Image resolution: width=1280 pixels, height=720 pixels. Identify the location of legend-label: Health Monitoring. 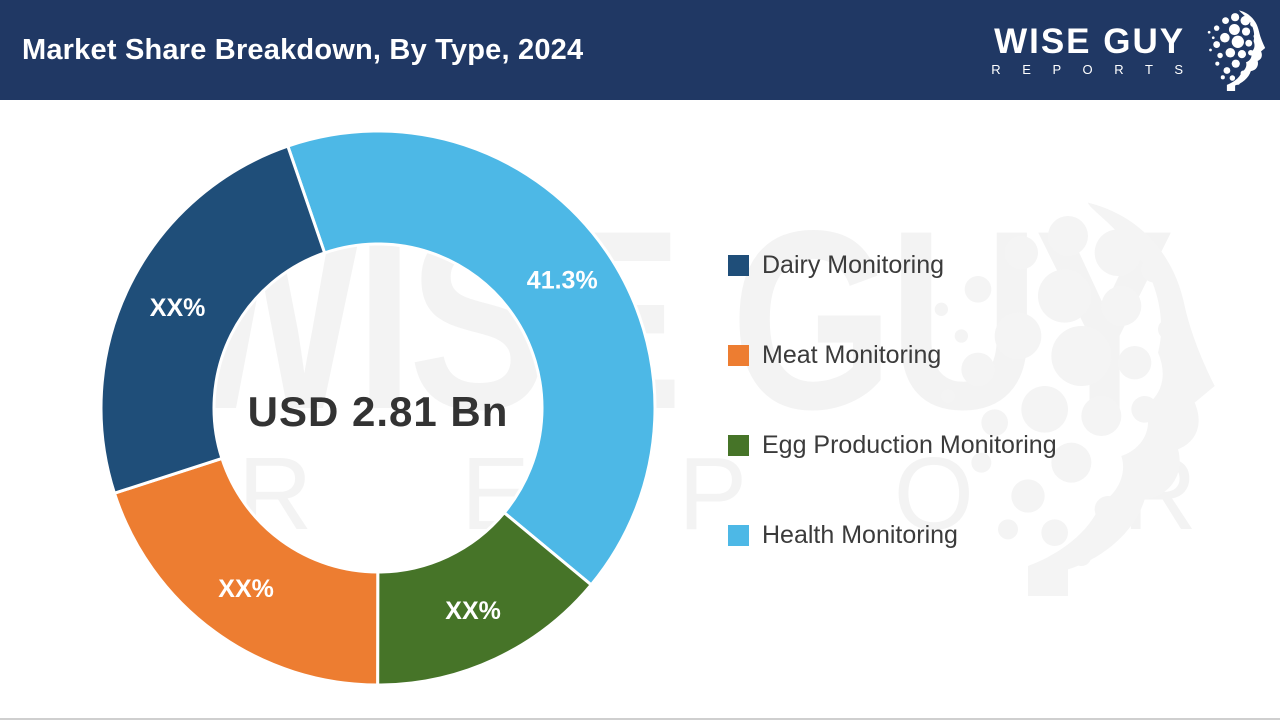
(860, 534).